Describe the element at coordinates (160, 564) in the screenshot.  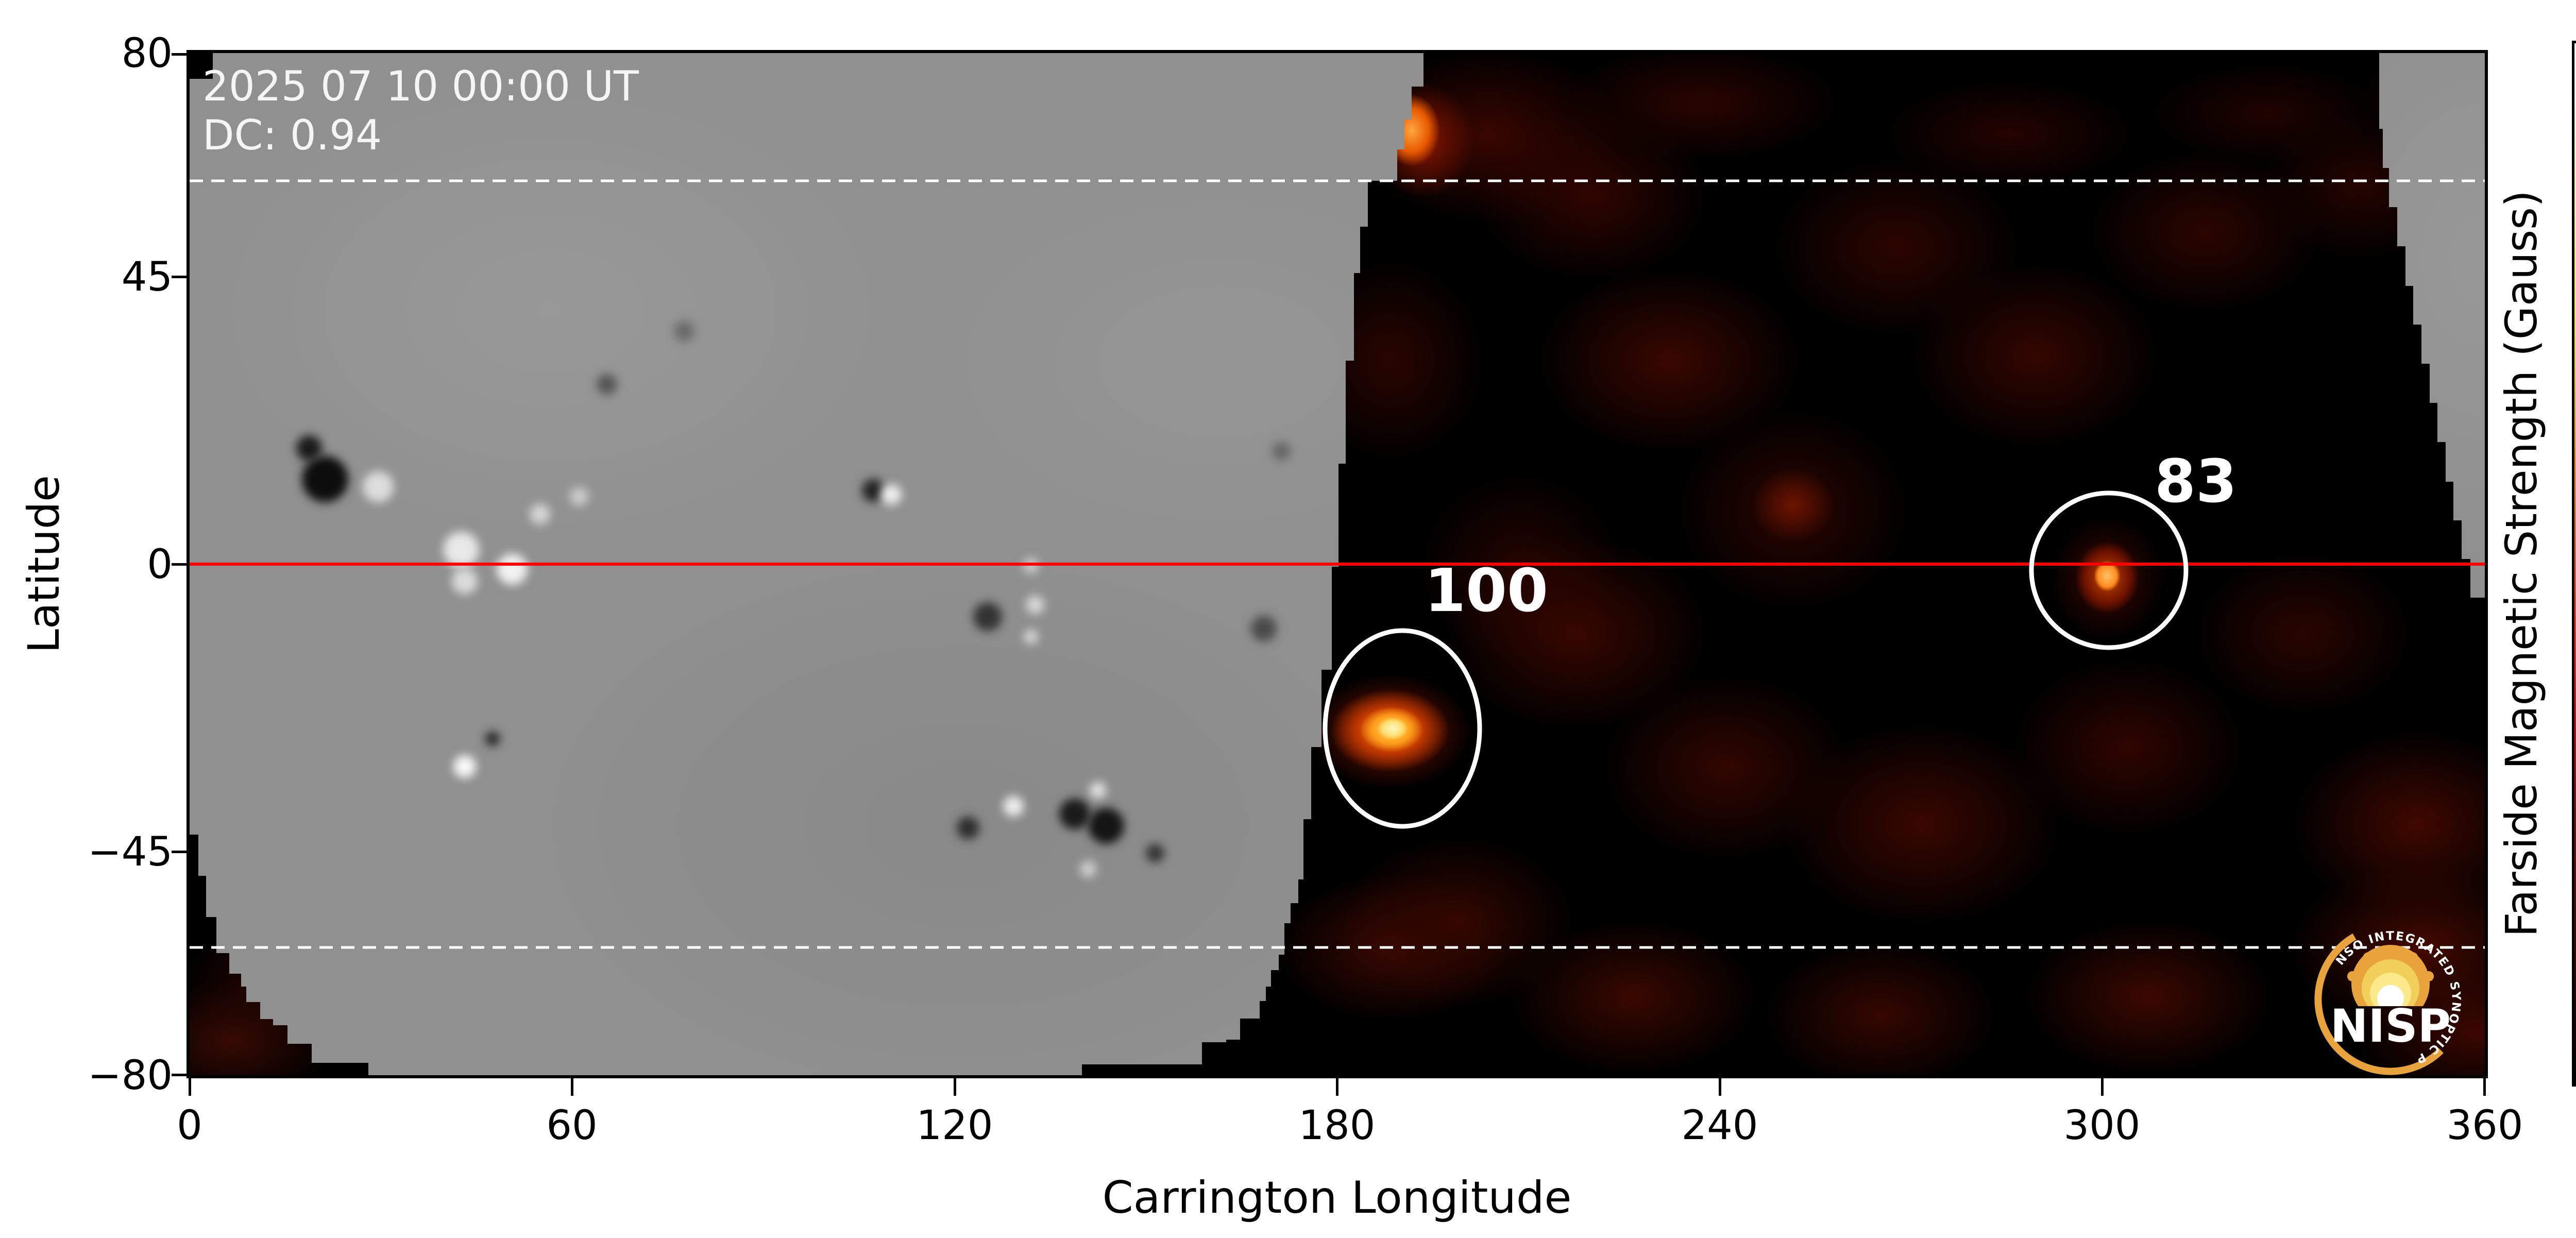
I see `y-tick-label: 0` at that location.